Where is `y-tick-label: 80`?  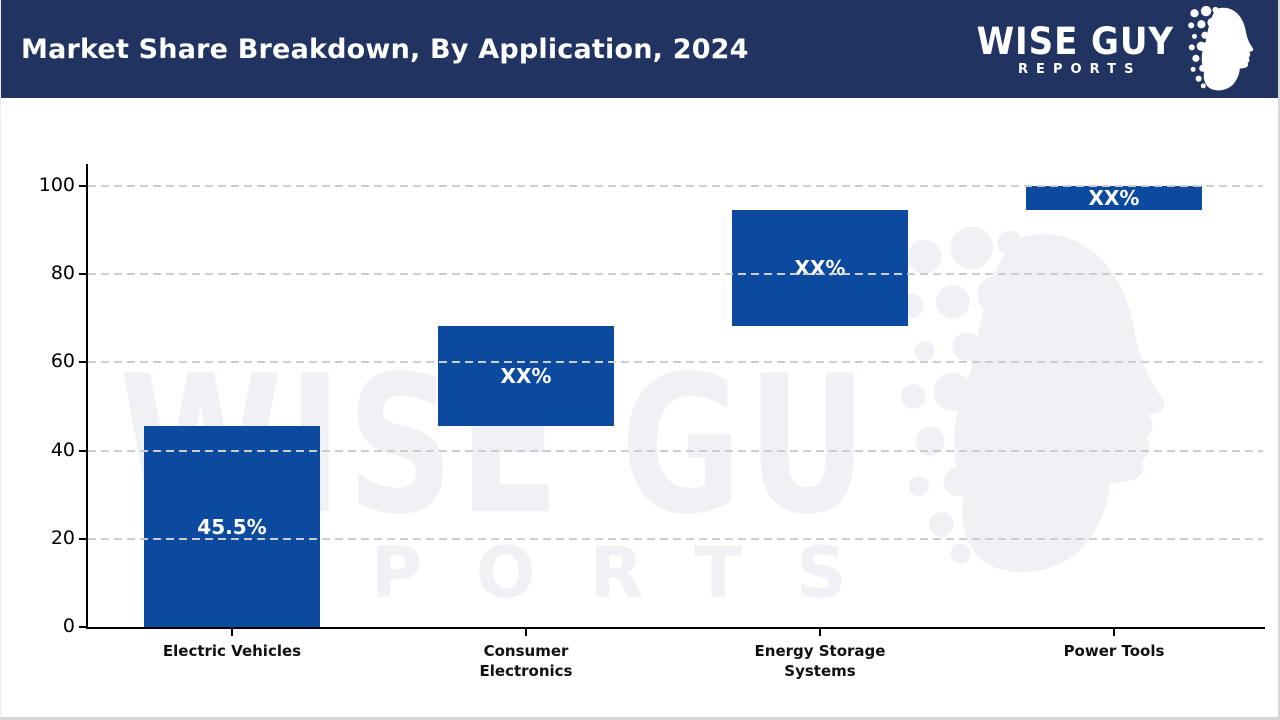
y-tick-label: 80 is located at coordinates (62, 273).